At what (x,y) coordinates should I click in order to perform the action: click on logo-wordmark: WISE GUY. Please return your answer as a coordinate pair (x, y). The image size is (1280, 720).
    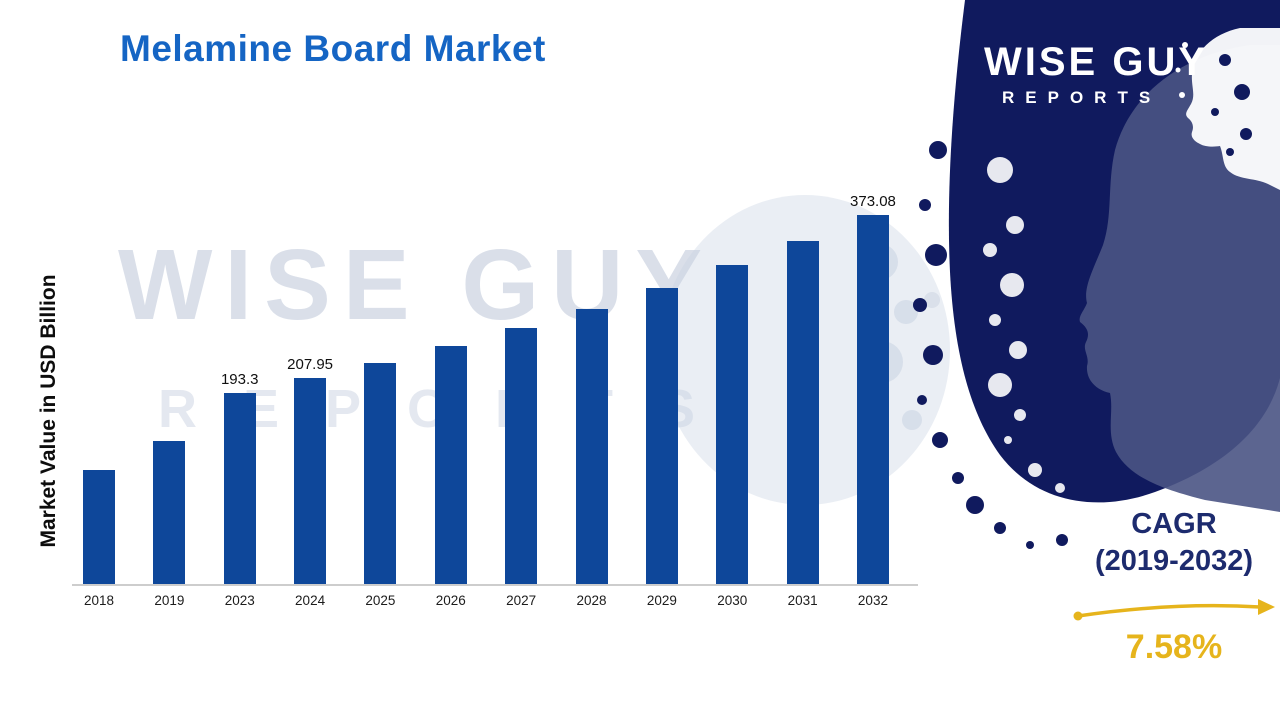
    Looking at the image, I should click on (1096, 62).